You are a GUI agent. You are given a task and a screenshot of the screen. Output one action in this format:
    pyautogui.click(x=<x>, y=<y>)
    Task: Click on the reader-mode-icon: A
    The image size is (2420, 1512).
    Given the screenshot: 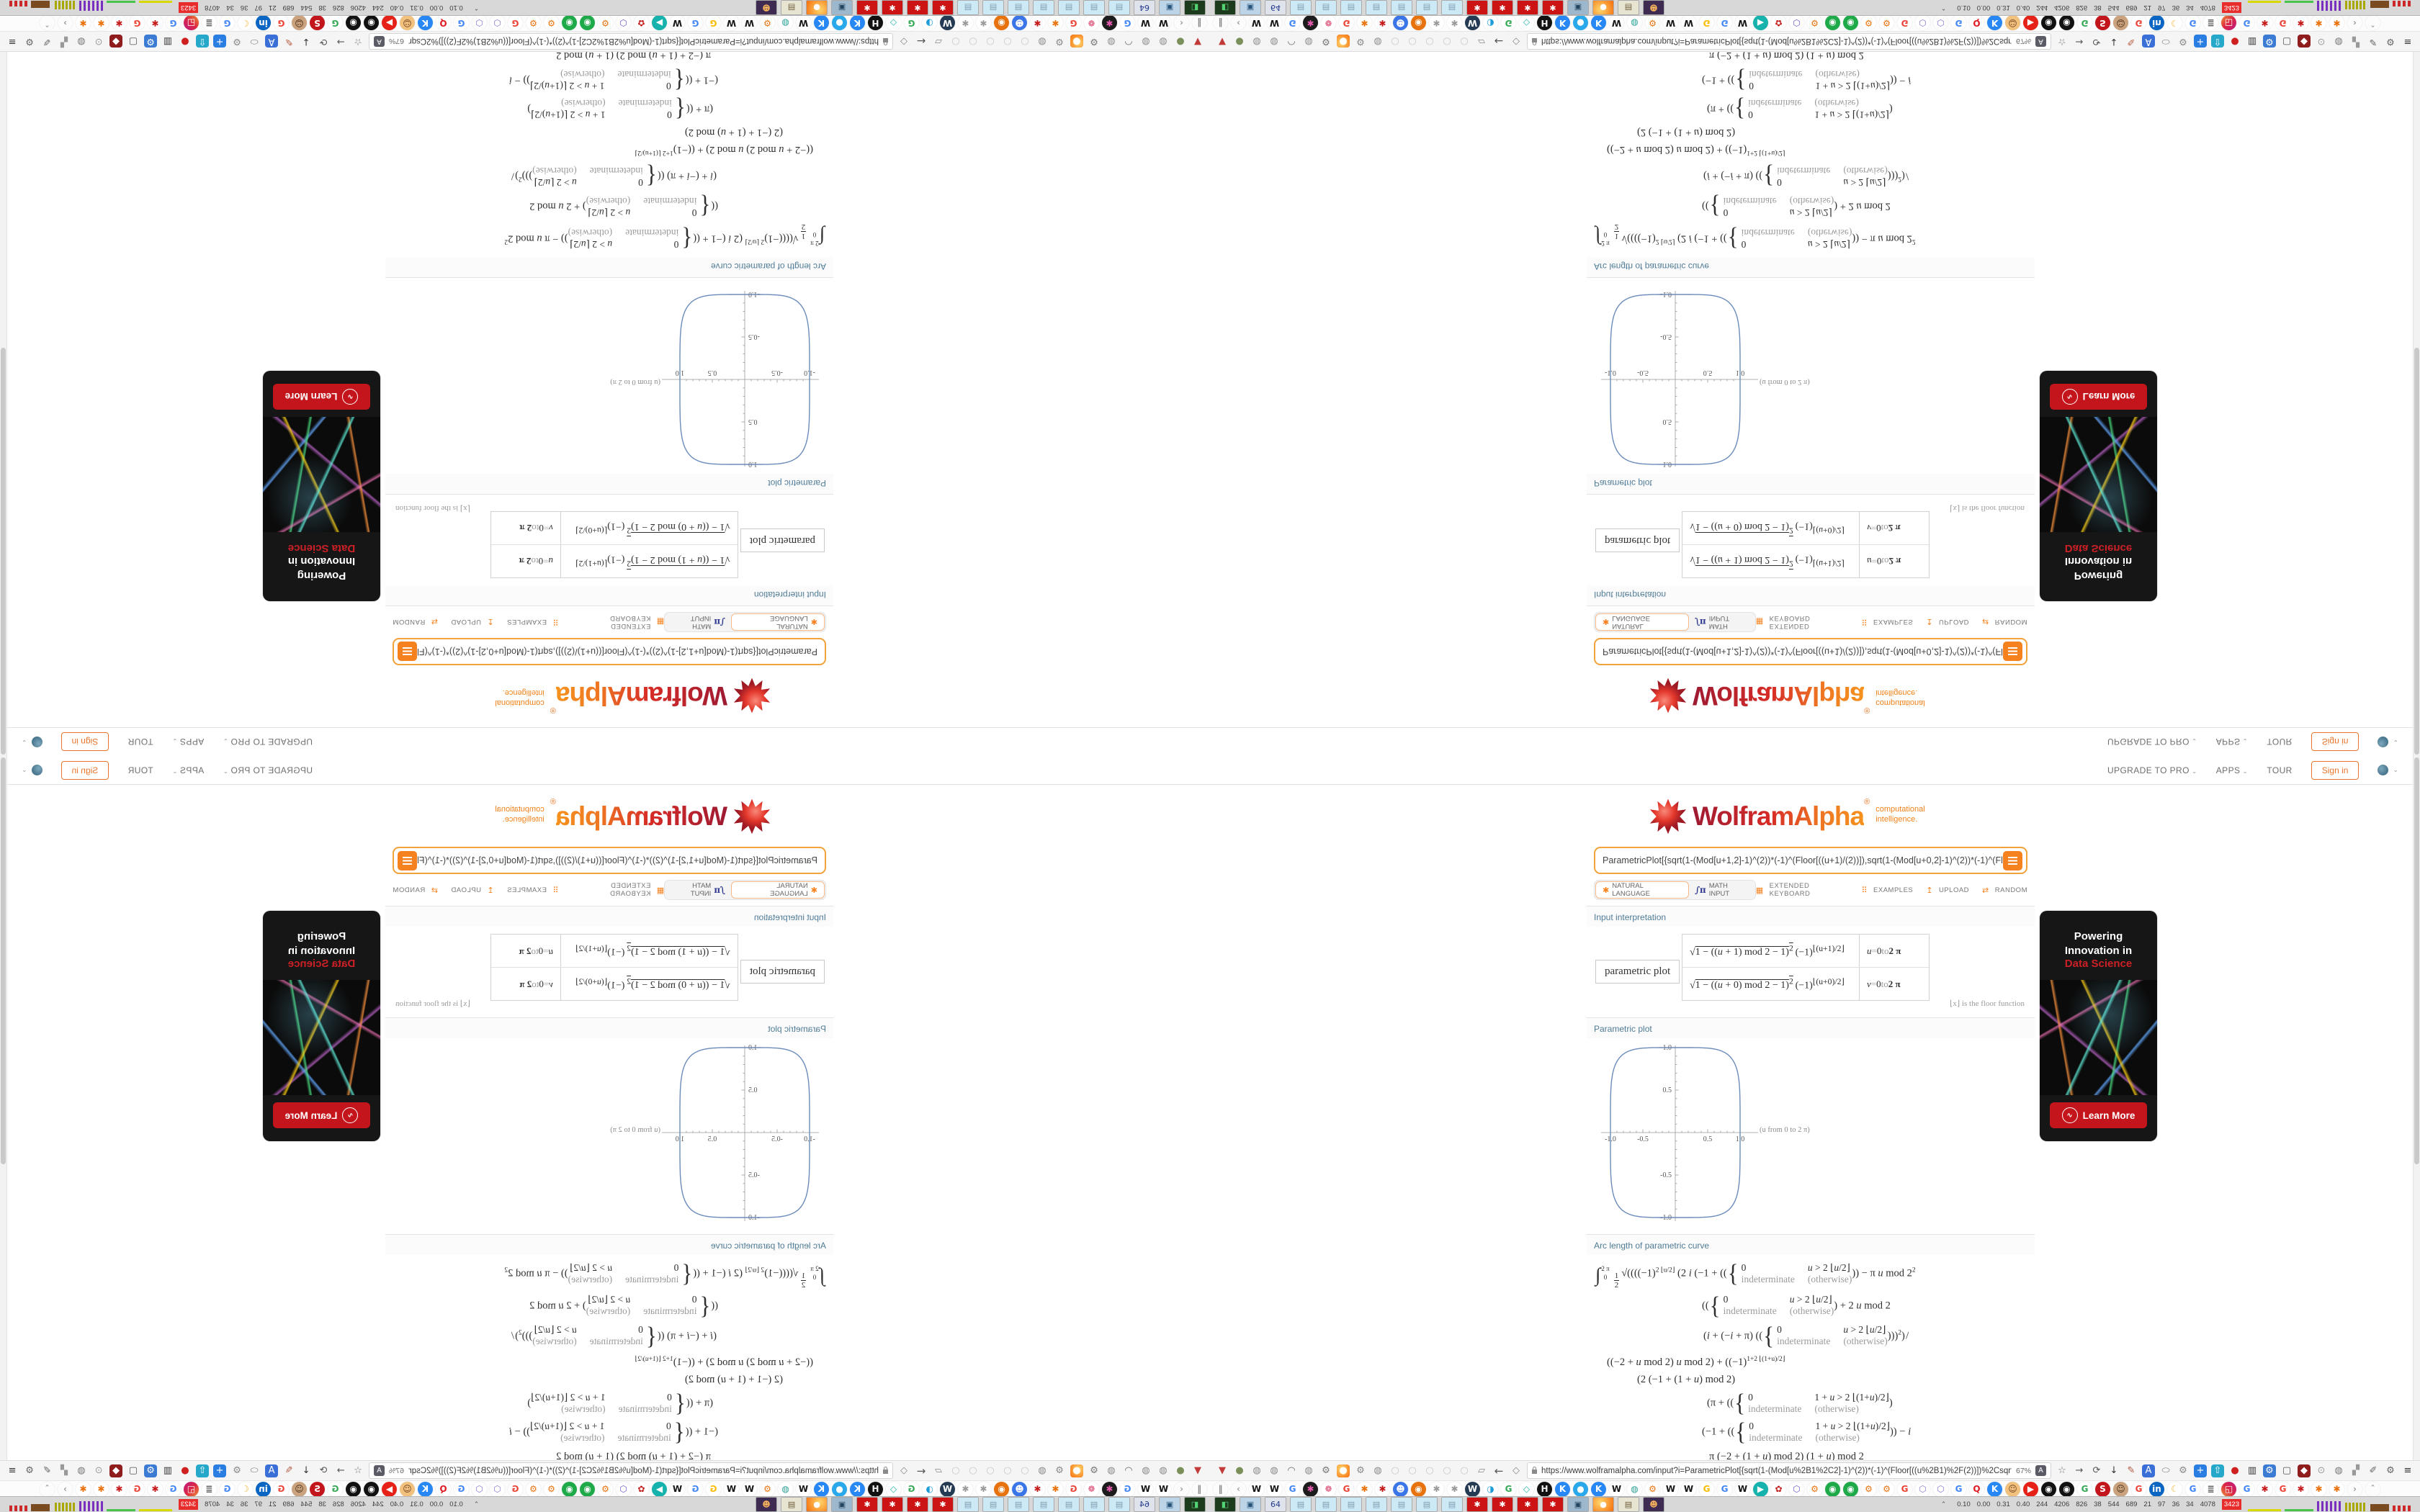 What is the action you would take?
    pyautogui.click(x=379, y=1470)
    